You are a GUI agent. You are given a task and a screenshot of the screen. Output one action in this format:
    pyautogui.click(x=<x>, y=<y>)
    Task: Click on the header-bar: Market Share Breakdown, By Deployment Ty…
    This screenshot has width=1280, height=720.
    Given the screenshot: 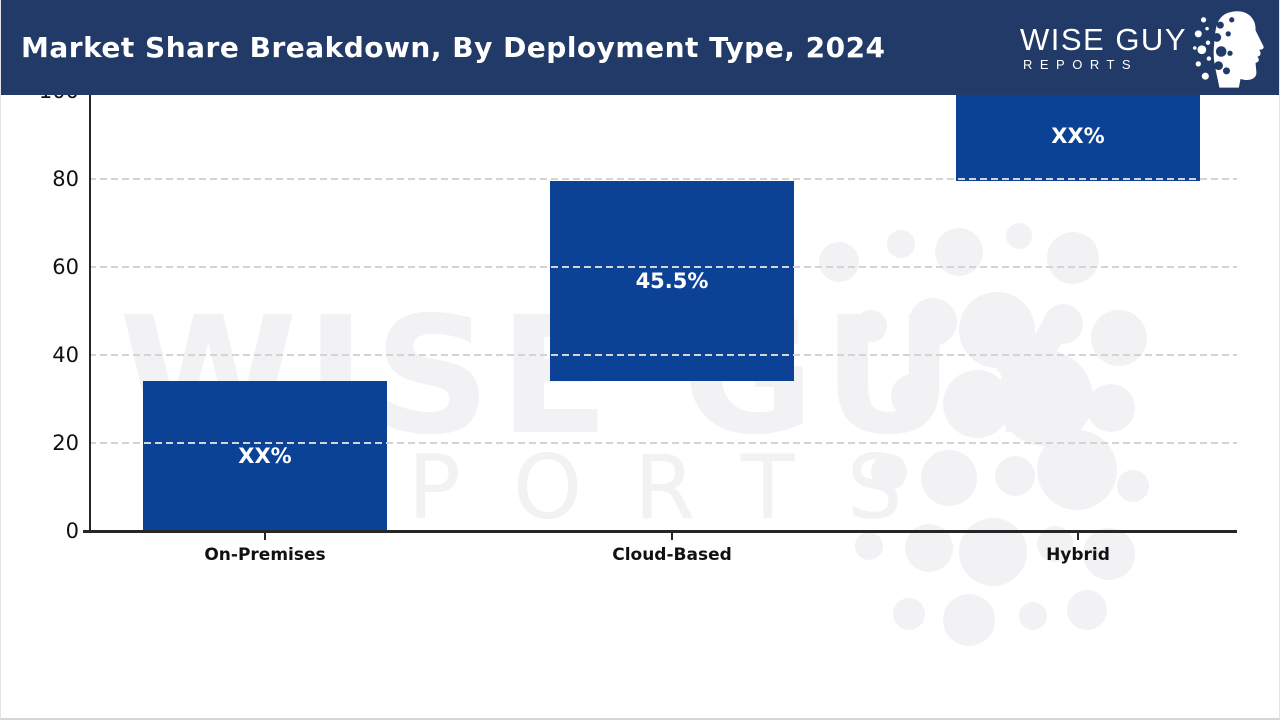 What is the action you would take?
    pyautogui.click(x=640, y=47)
    